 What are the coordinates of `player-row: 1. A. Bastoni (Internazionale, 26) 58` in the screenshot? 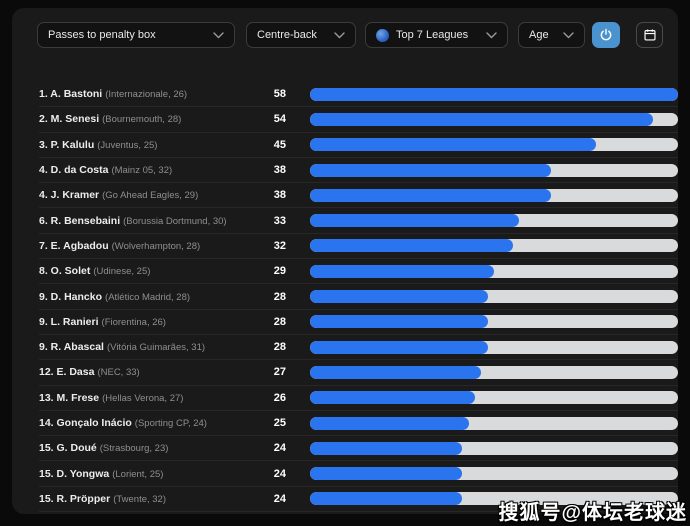 It's located at (358, 95).